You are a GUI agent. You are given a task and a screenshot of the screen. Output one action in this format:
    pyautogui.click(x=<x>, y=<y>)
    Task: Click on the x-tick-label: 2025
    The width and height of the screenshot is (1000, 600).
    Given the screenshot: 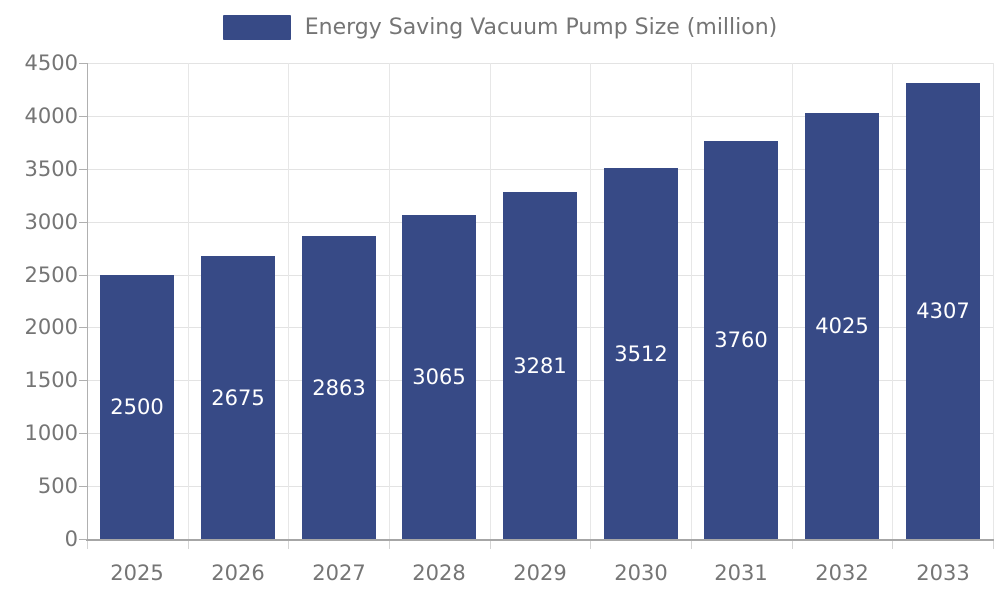 What is the action you would take?
    pyautogui.click(x=137, y=573)
    